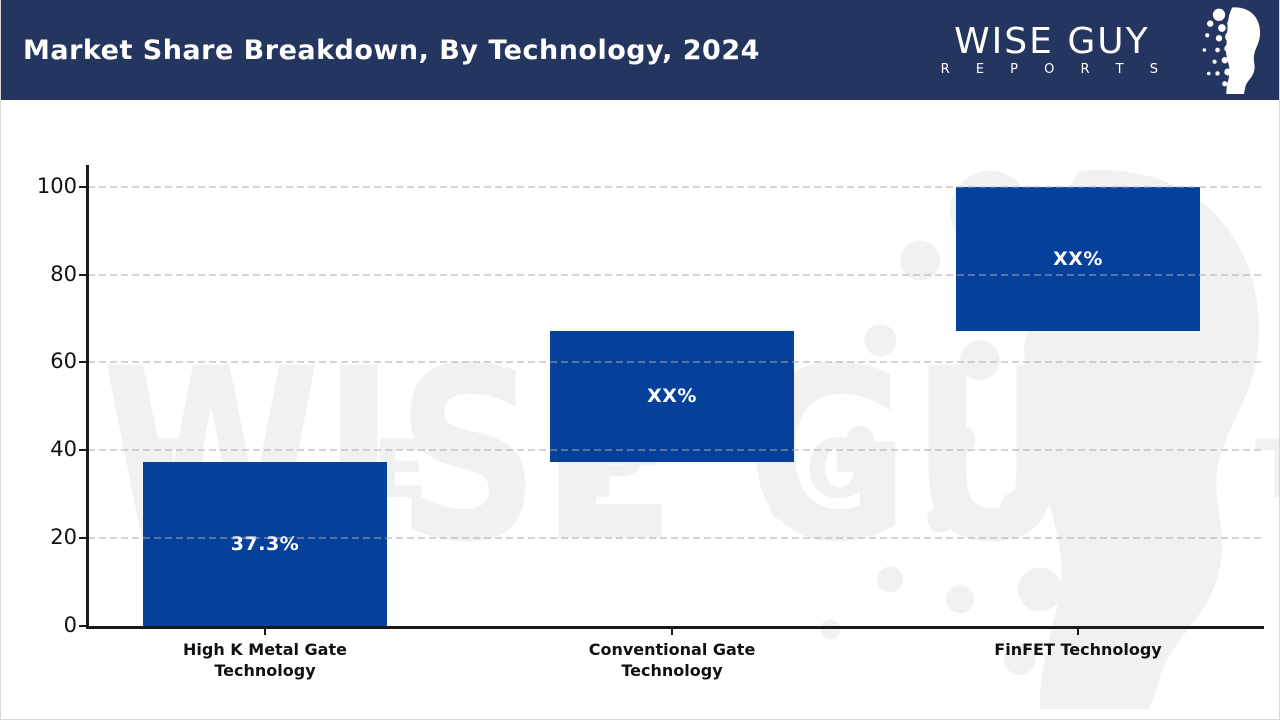 The image size is (1280, 720). Describe the element at coordinates (265, 660) in the screenshot. I see `x-category-label: High K Metal Gate Technology` at that location.